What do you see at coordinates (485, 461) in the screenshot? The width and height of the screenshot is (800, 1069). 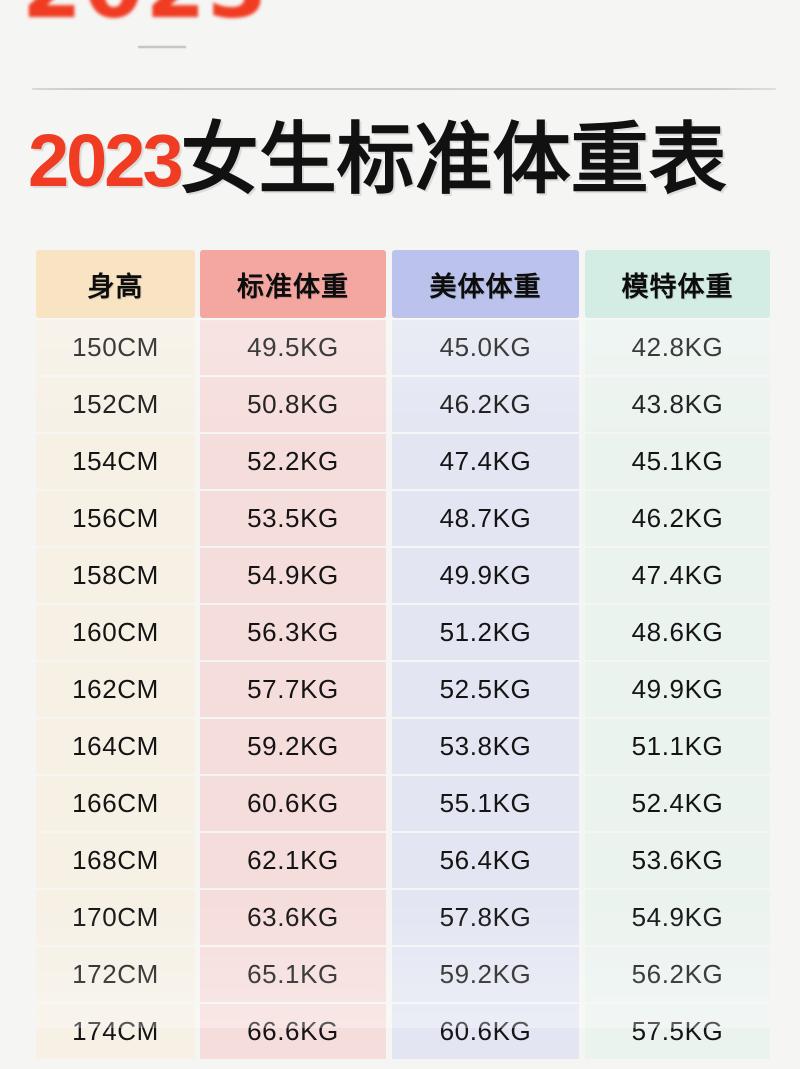 I see `cell-beauty-weight: 47.4KG` at bounding box center [485, 461].